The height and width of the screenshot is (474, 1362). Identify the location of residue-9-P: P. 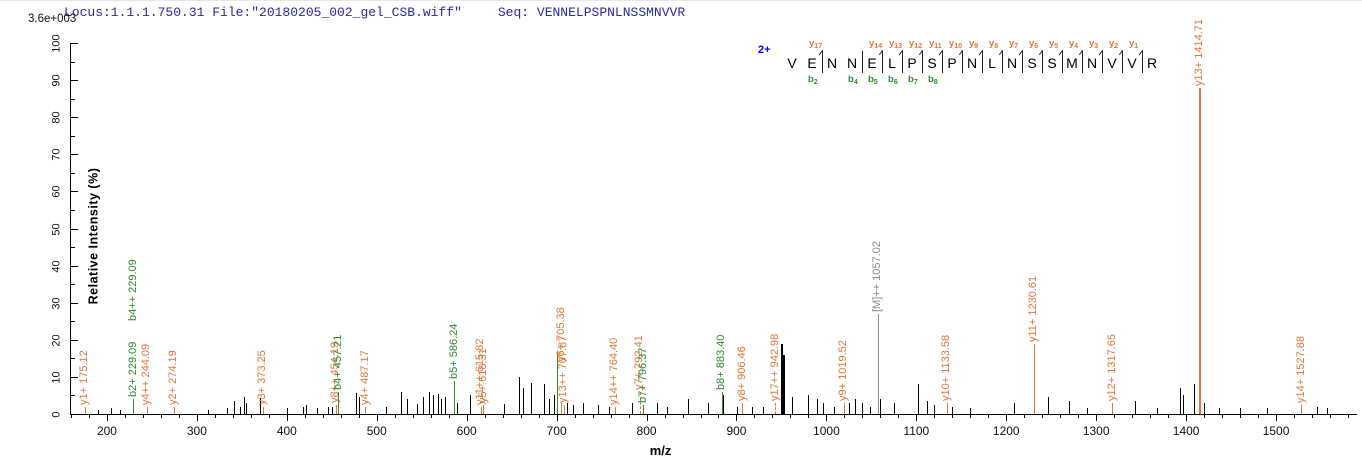
(952, 63).